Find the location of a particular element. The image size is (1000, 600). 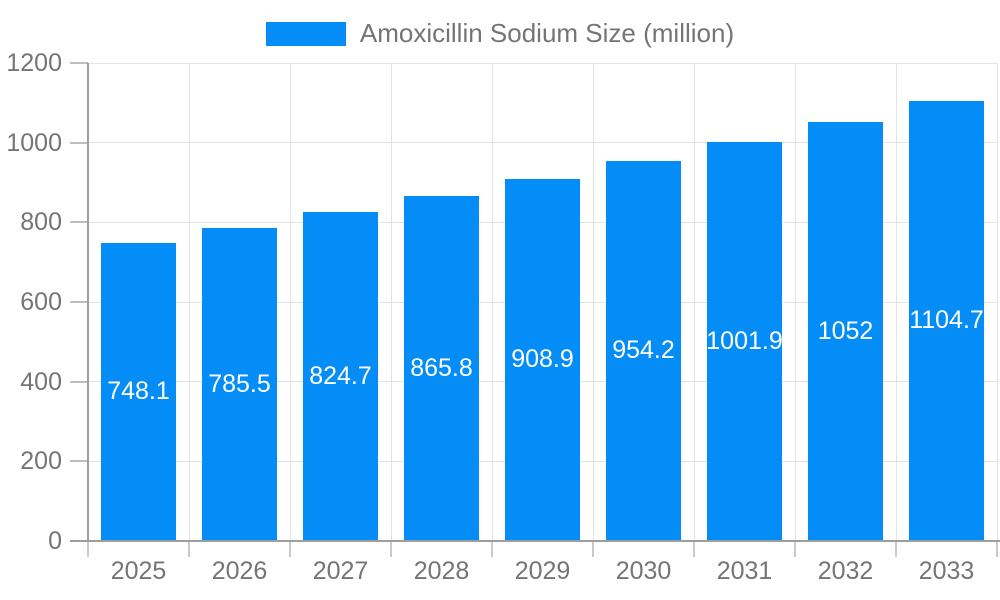

bar-2029: 908.9 is located at coordinates (542, 359).